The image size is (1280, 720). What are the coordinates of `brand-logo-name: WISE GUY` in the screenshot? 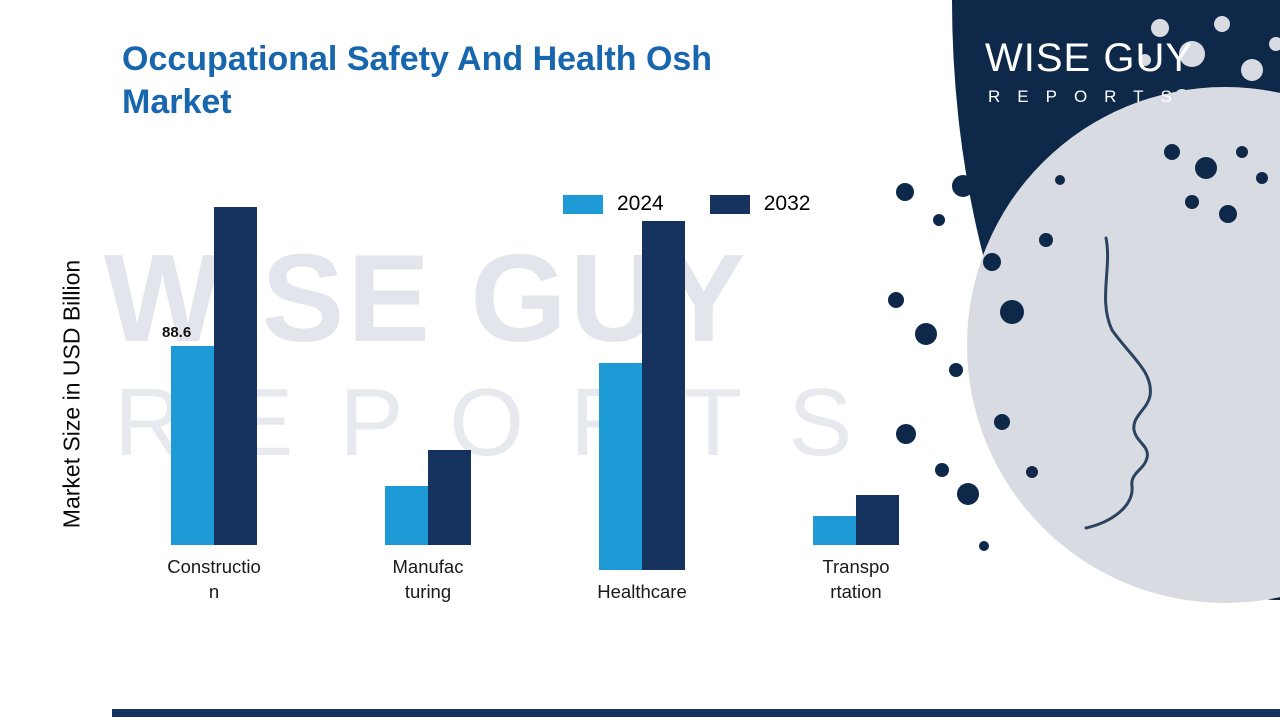 It's located at (1089, 58).